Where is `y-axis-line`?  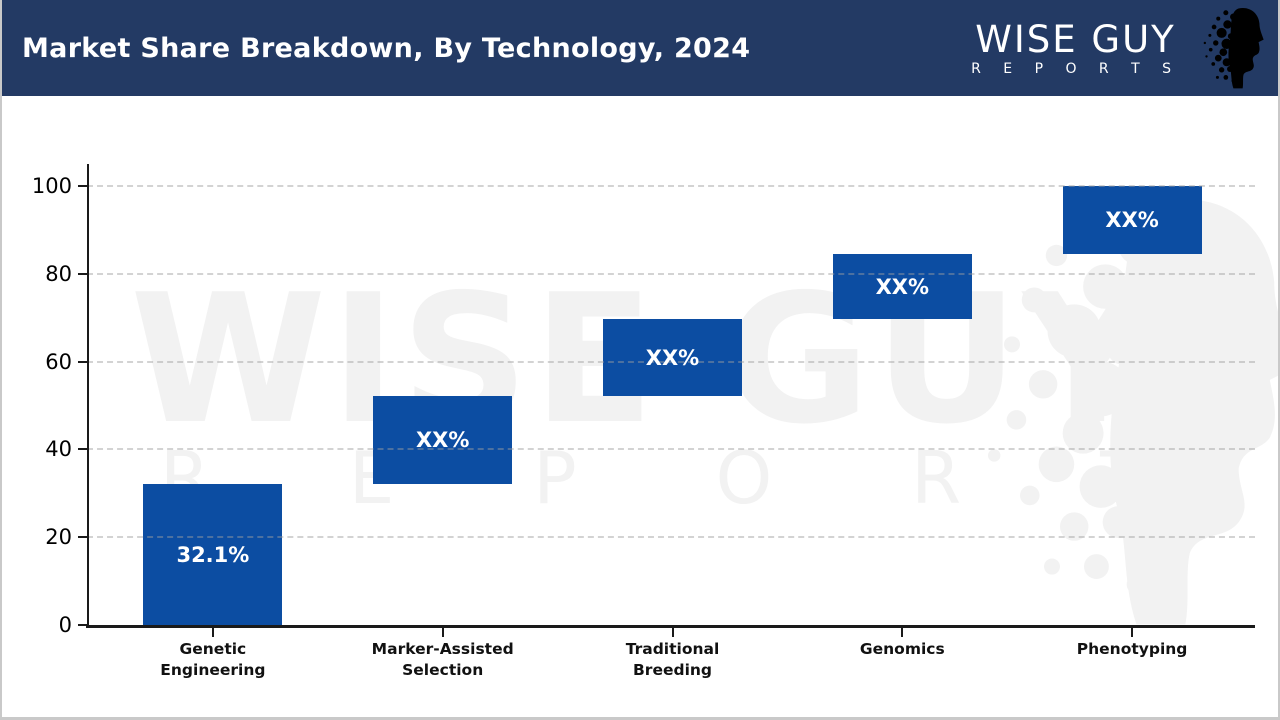 y-axis-line is located at coordinates (88, 396).